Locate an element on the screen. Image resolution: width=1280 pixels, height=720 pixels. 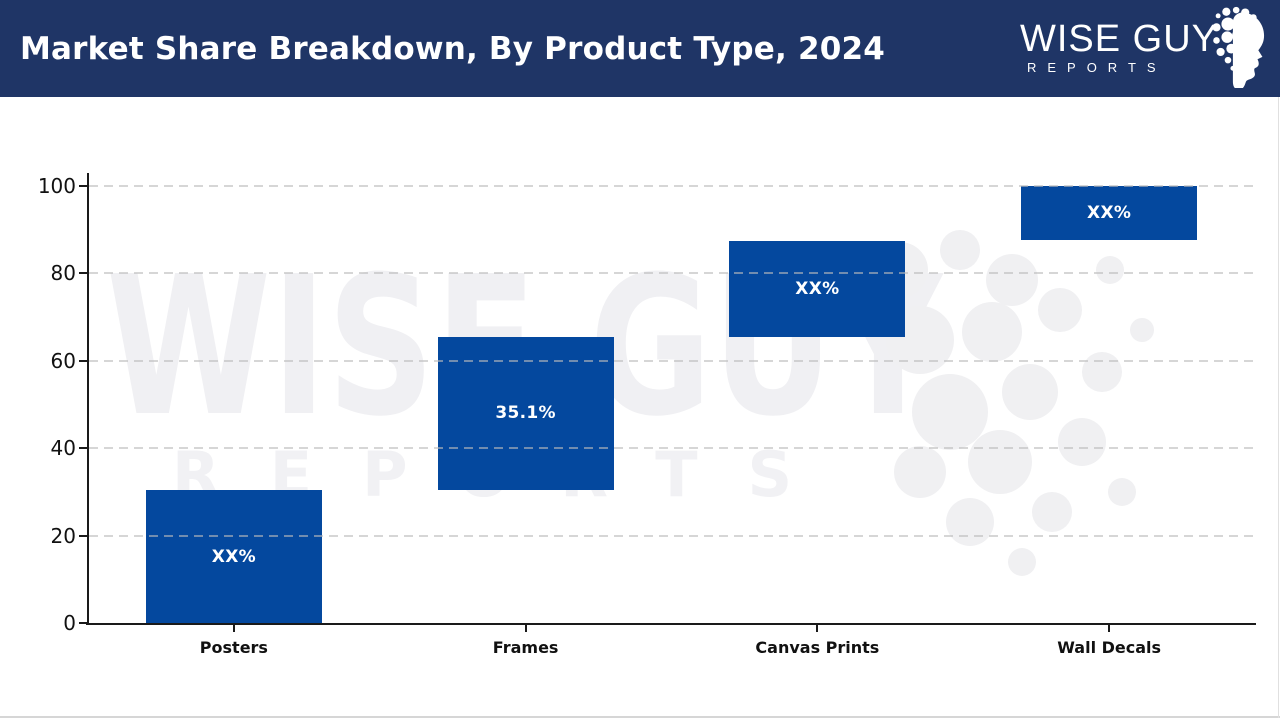
logo: WISE GUY REPORTS is located at coordinates (1145, 47).